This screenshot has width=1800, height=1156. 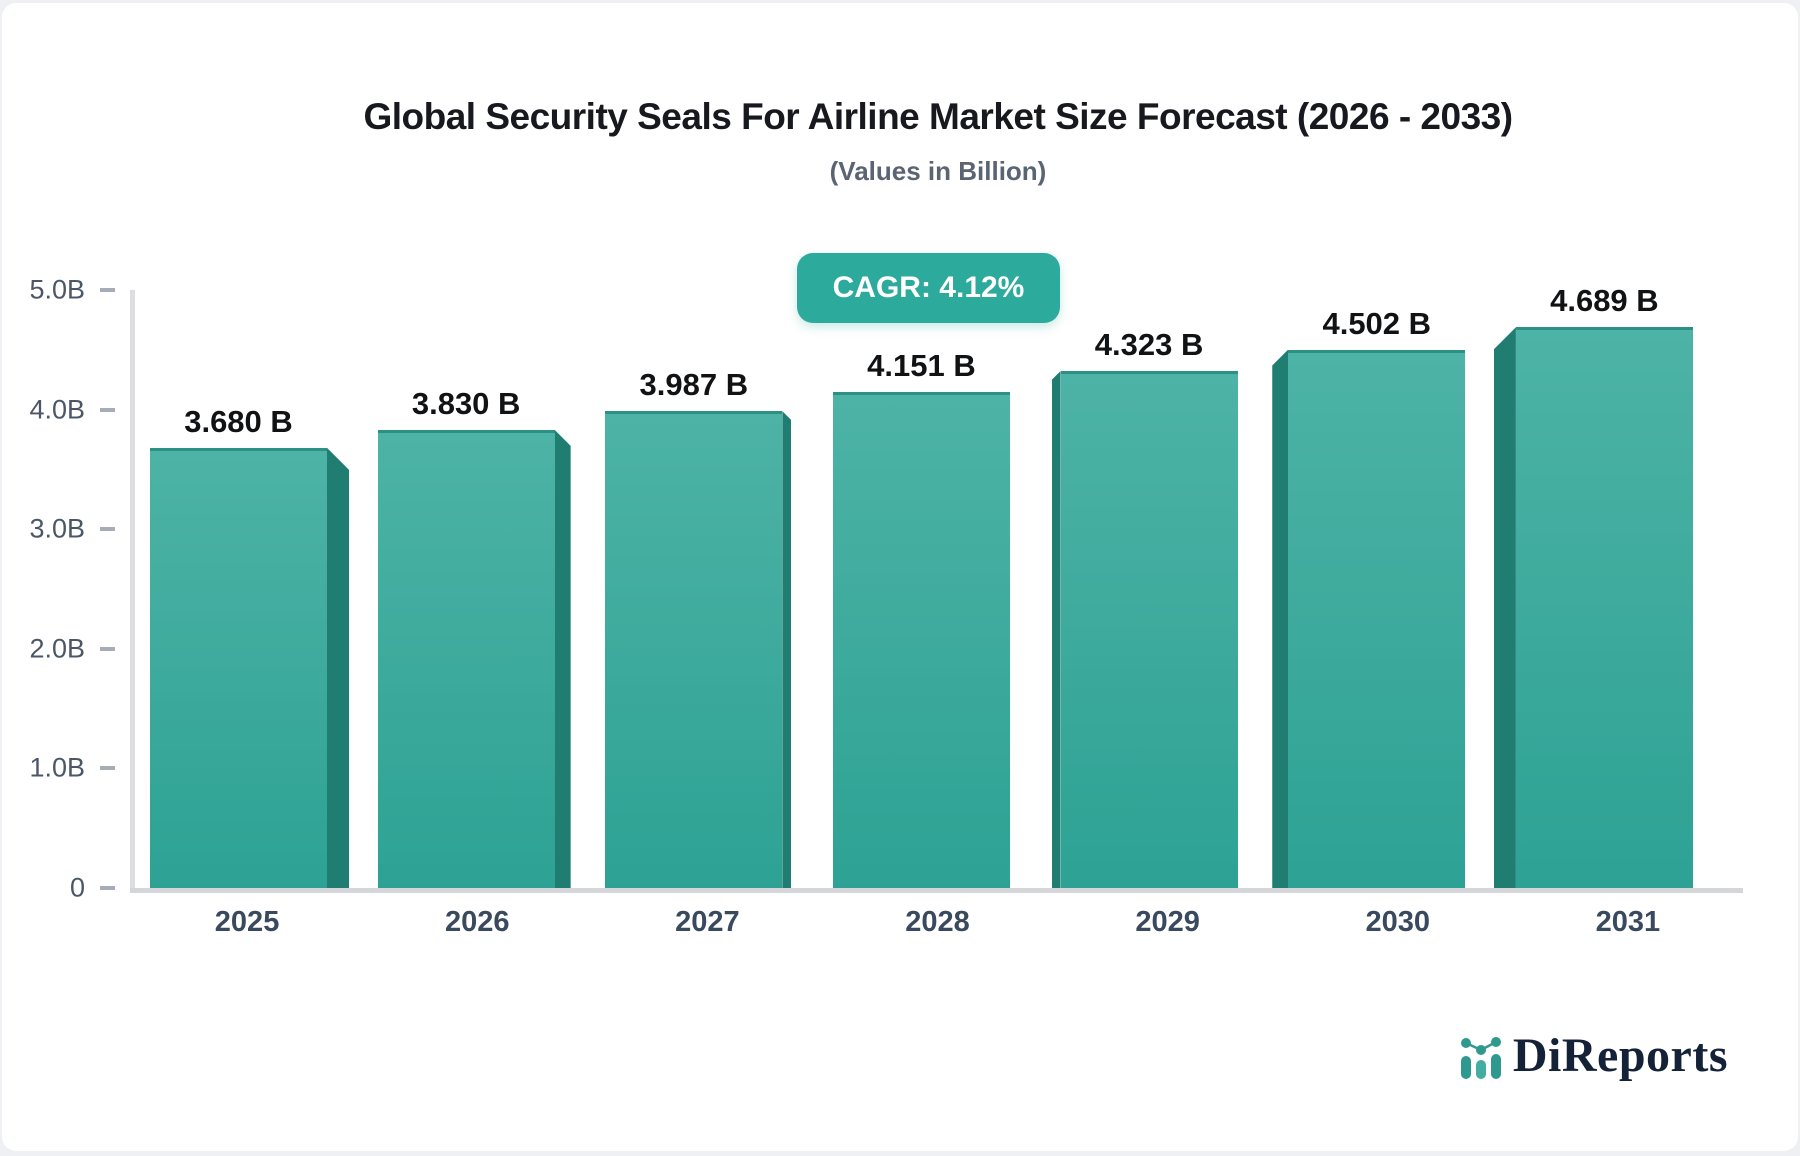 What do you see at coordinates (928, 288) in the screenshot?
I see `cagr-badge: CAGR: 4.12%` at bounding box center [928, 288].